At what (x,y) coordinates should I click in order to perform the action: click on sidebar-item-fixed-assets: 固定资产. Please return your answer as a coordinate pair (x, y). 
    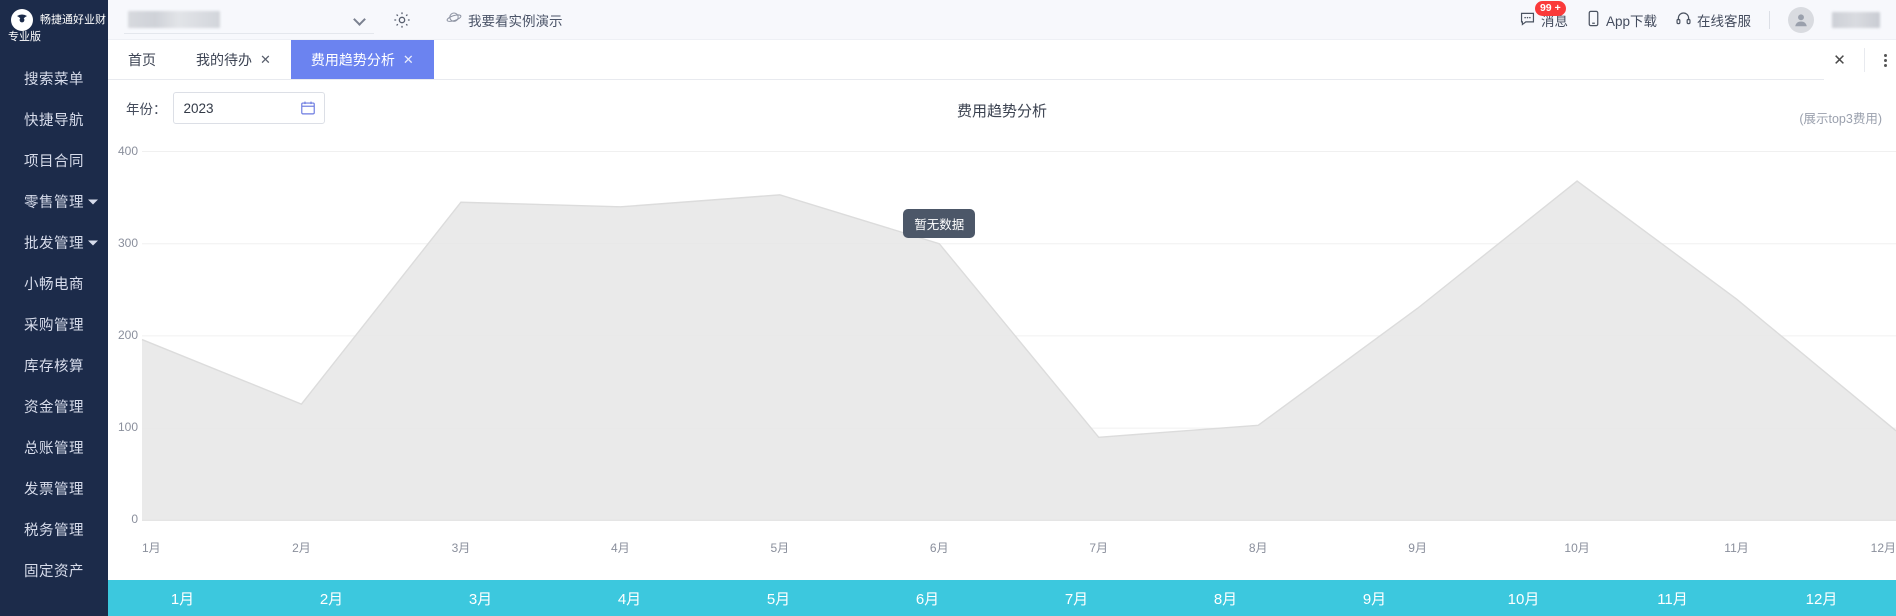
    Looking at the image, I should click on (54, 570).